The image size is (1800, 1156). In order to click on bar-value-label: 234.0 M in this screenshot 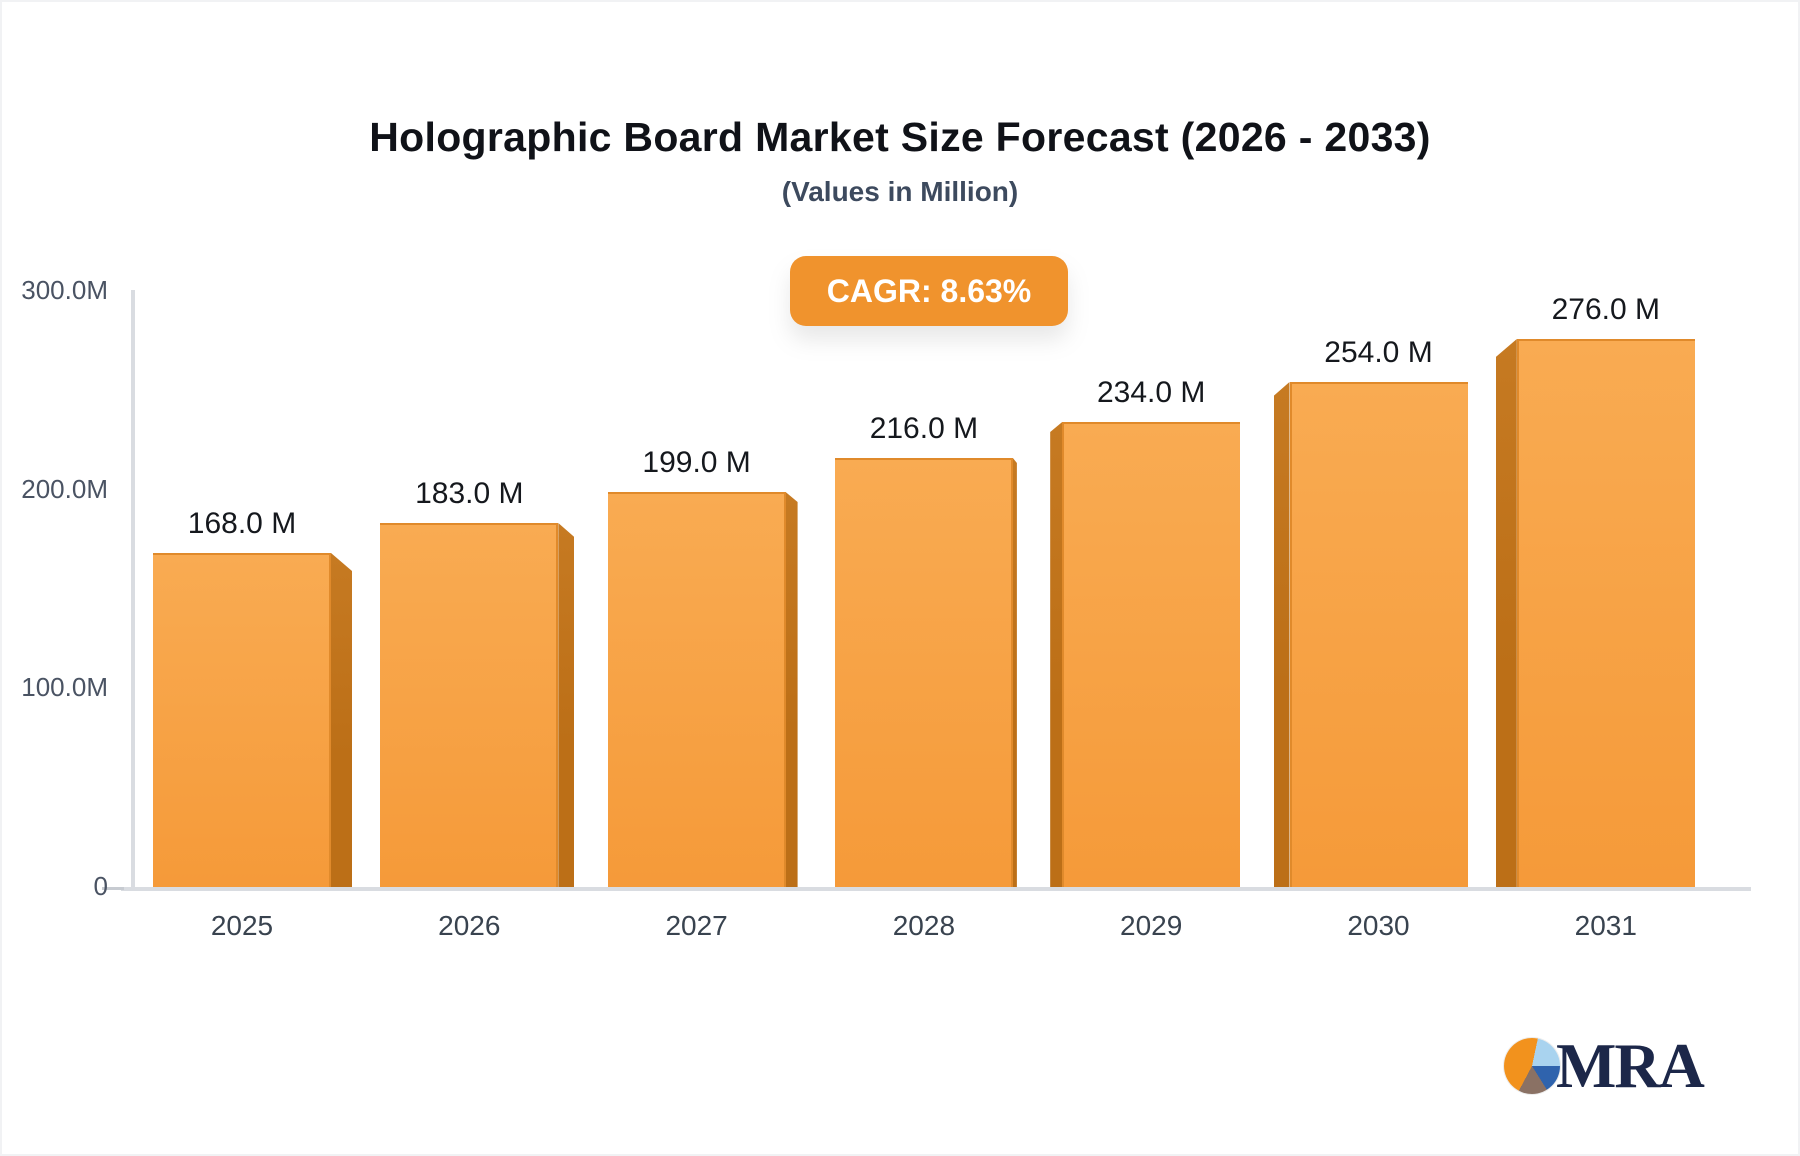, I will do `click(1151, 392)`.